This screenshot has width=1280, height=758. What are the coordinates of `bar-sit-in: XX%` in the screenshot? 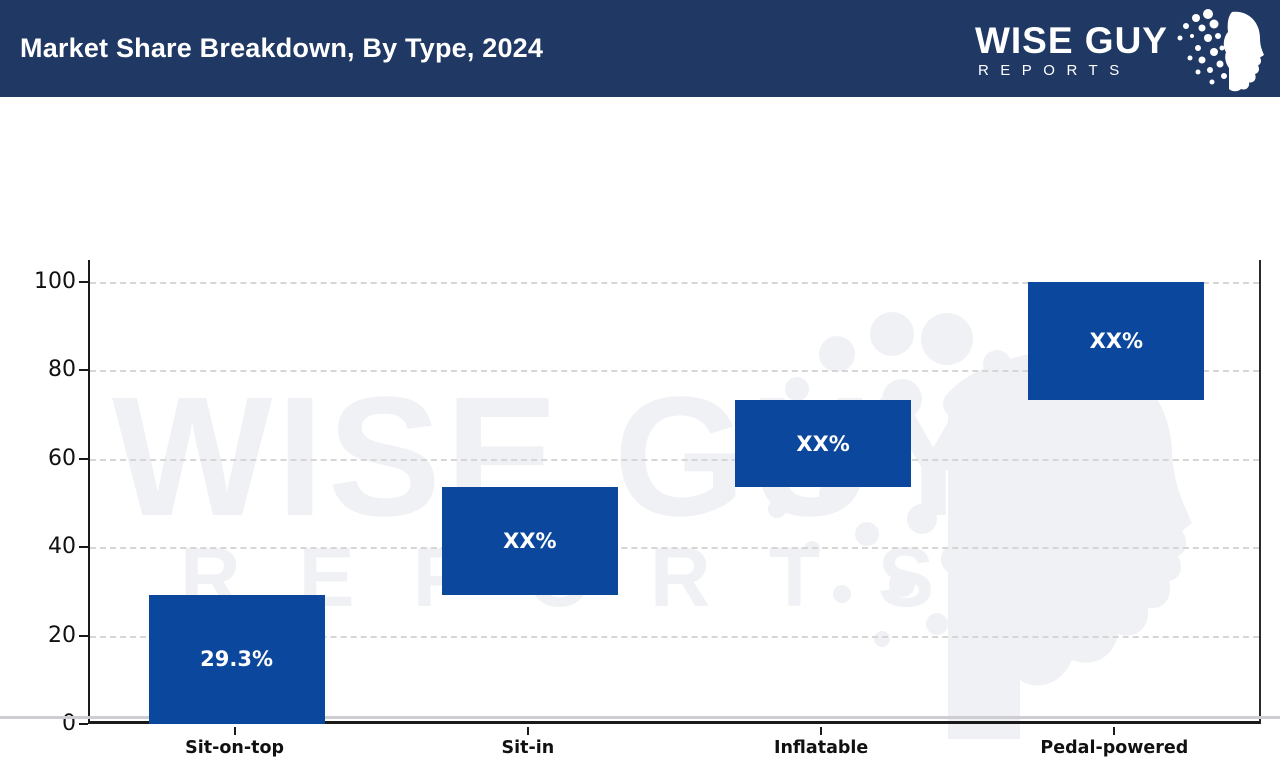 It's located at (529, 541).